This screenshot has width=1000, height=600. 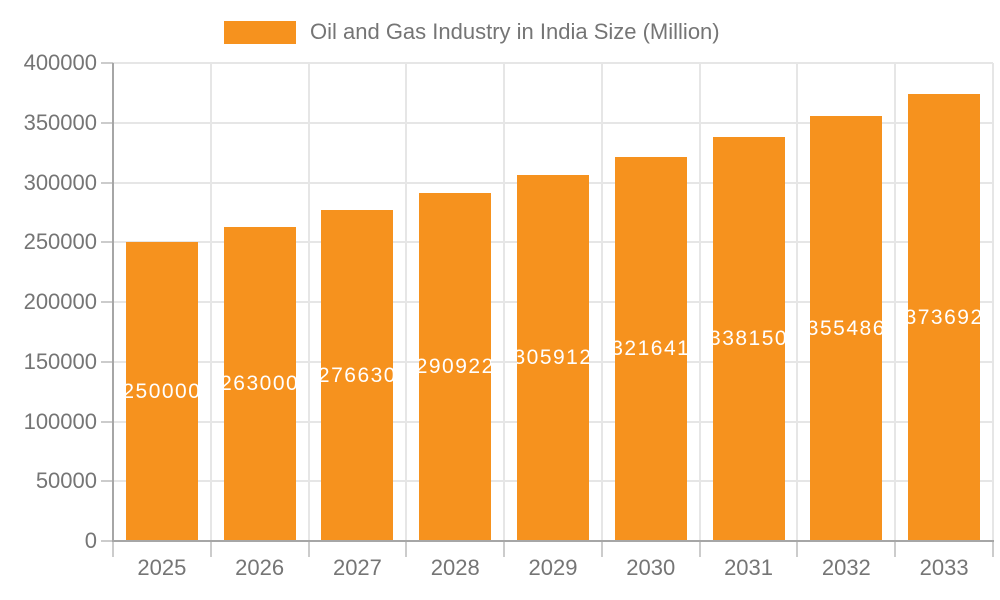 I want to click on x-axis-tick-label: 2033, so click(x=944, y=567).